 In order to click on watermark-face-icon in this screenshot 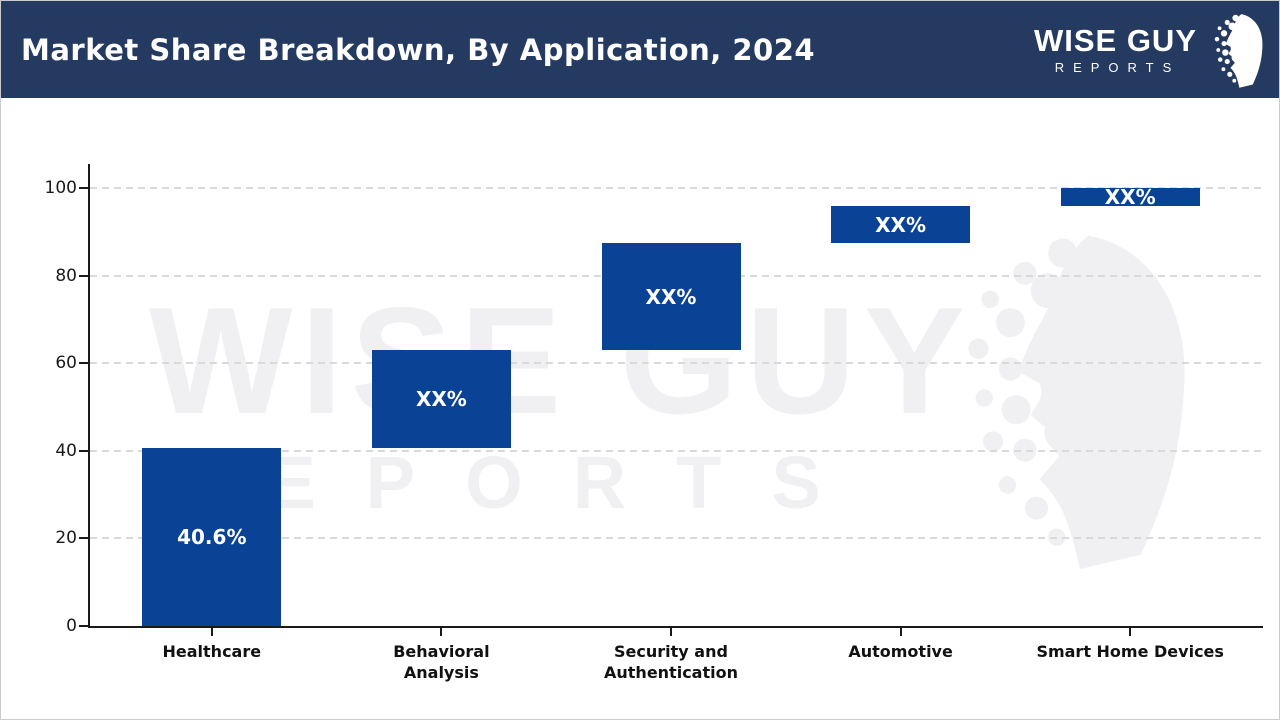, I will do `click(1076, 402)`.